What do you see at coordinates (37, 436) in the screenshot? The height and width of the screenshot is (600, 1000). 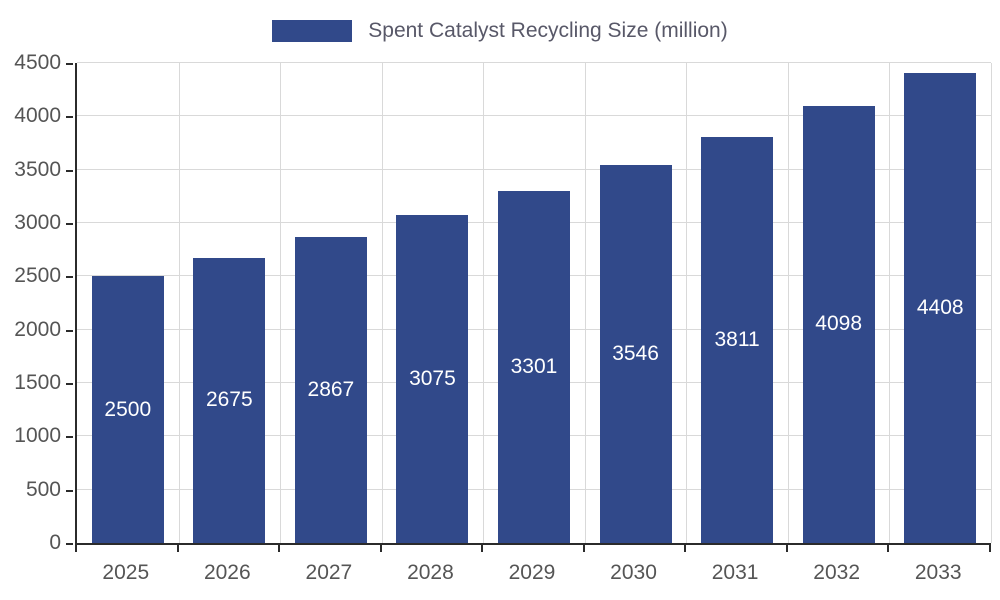 I see `y-tick-label: 1000` at bounding box center [37, 436].